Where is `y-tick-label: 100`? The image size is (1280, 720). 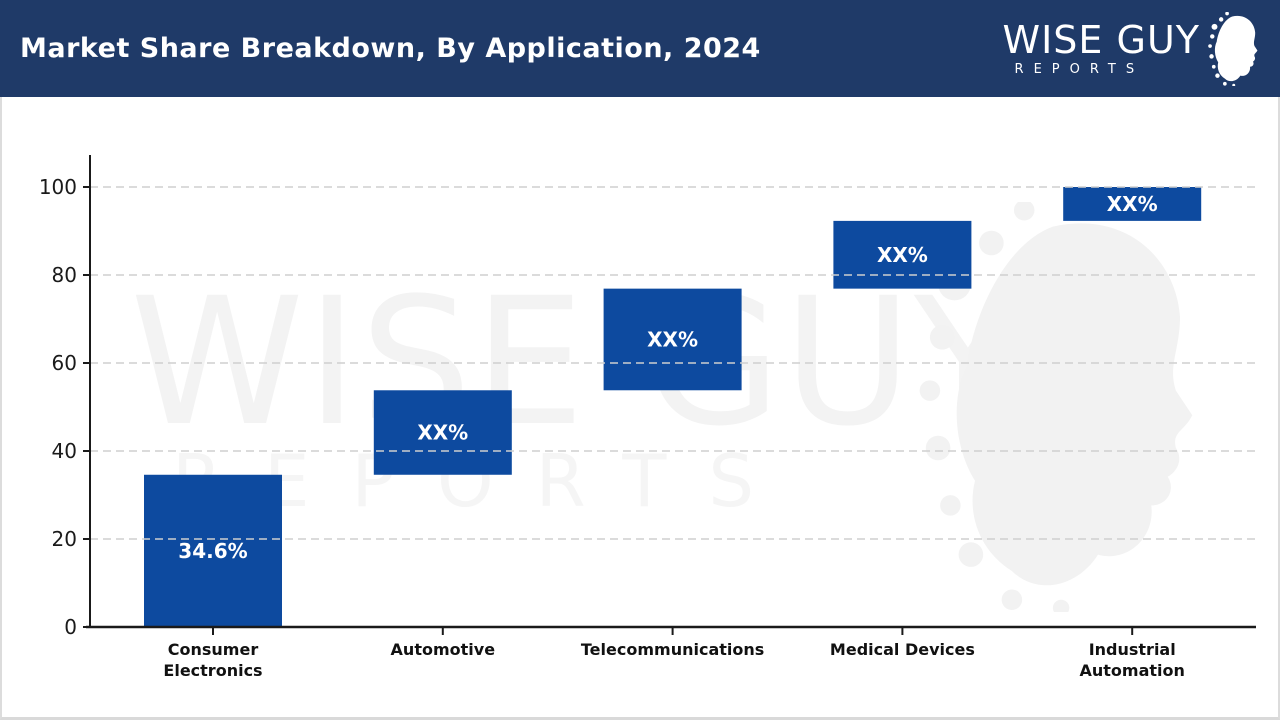
y-tick-label: 100 is located at coordinates (58, 187).